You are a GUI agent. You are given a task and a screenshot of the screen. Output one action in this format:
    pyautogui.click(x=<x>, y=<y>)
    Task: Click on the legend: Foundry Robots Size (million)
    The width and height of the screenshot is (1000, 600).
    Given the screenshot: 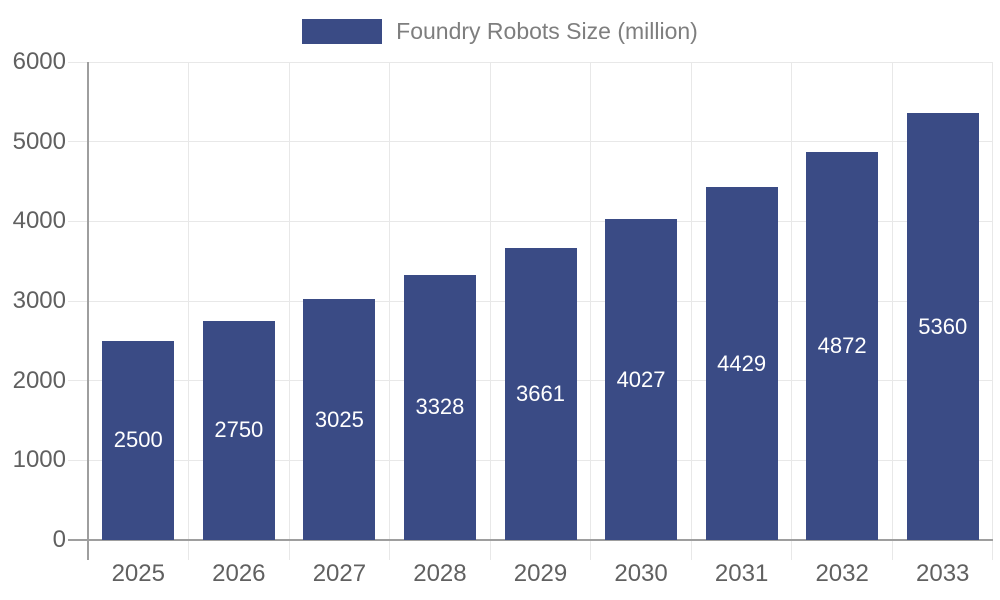 What is the action you would take?
    pyautogui.click(x=500, y=31)
    